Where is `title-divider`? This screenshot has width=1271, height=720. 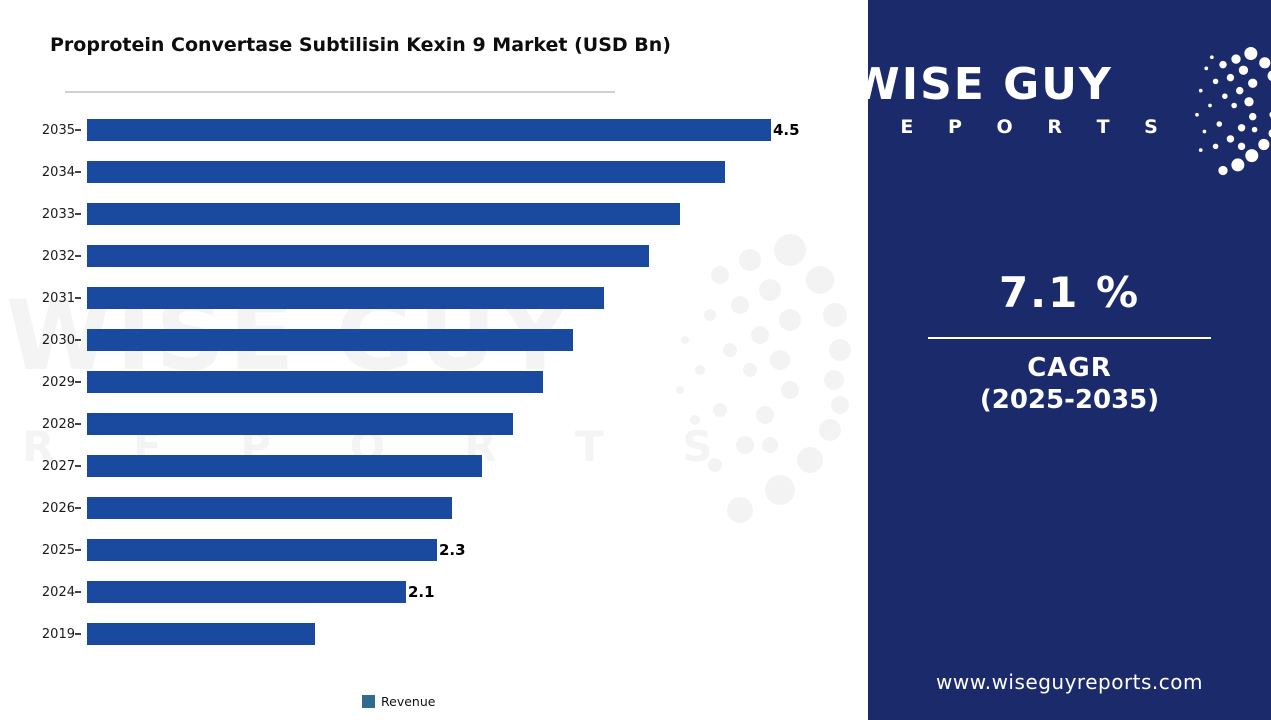 title-divider is located at coordinates (340, 92).